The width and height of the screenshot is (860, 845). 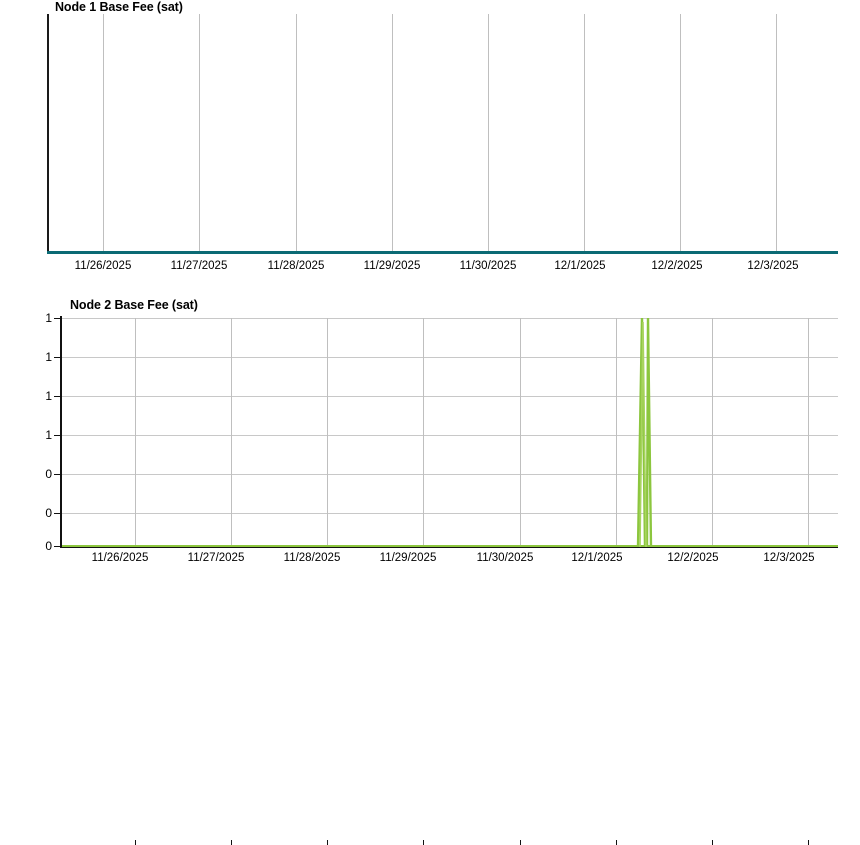 What do you see at coordinates (61, 432) in the screenshot?
I see `y-axis-line-node2` at bounding box center [61, 432].